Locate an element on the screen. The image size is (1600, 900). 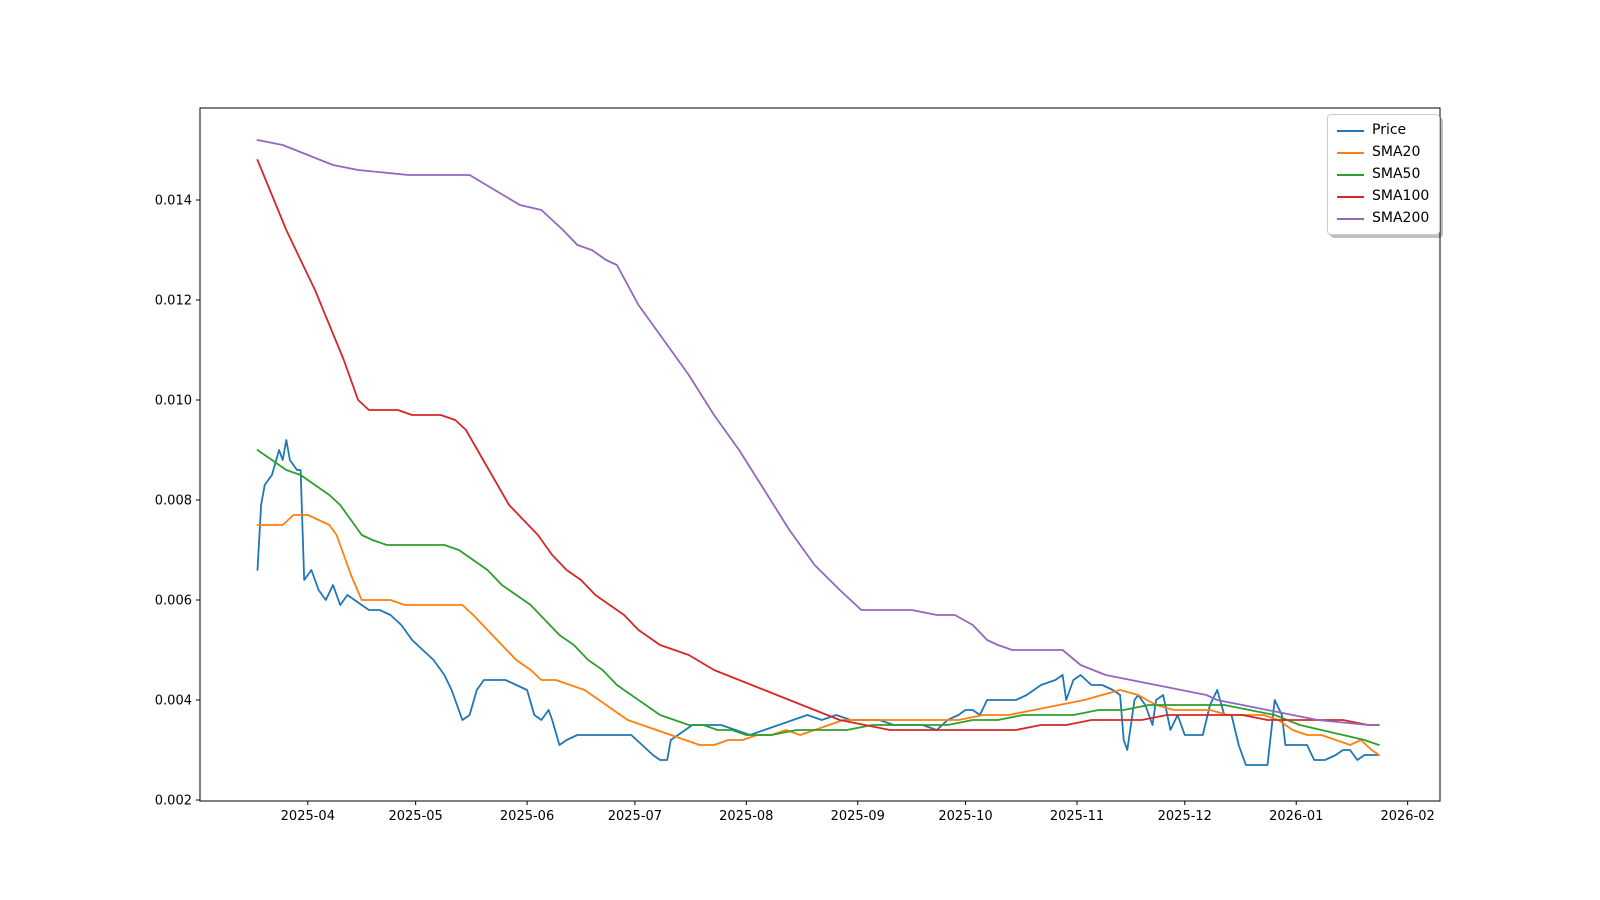
x-tick-label: 2025-11 is located at coordinates (1077, 816).